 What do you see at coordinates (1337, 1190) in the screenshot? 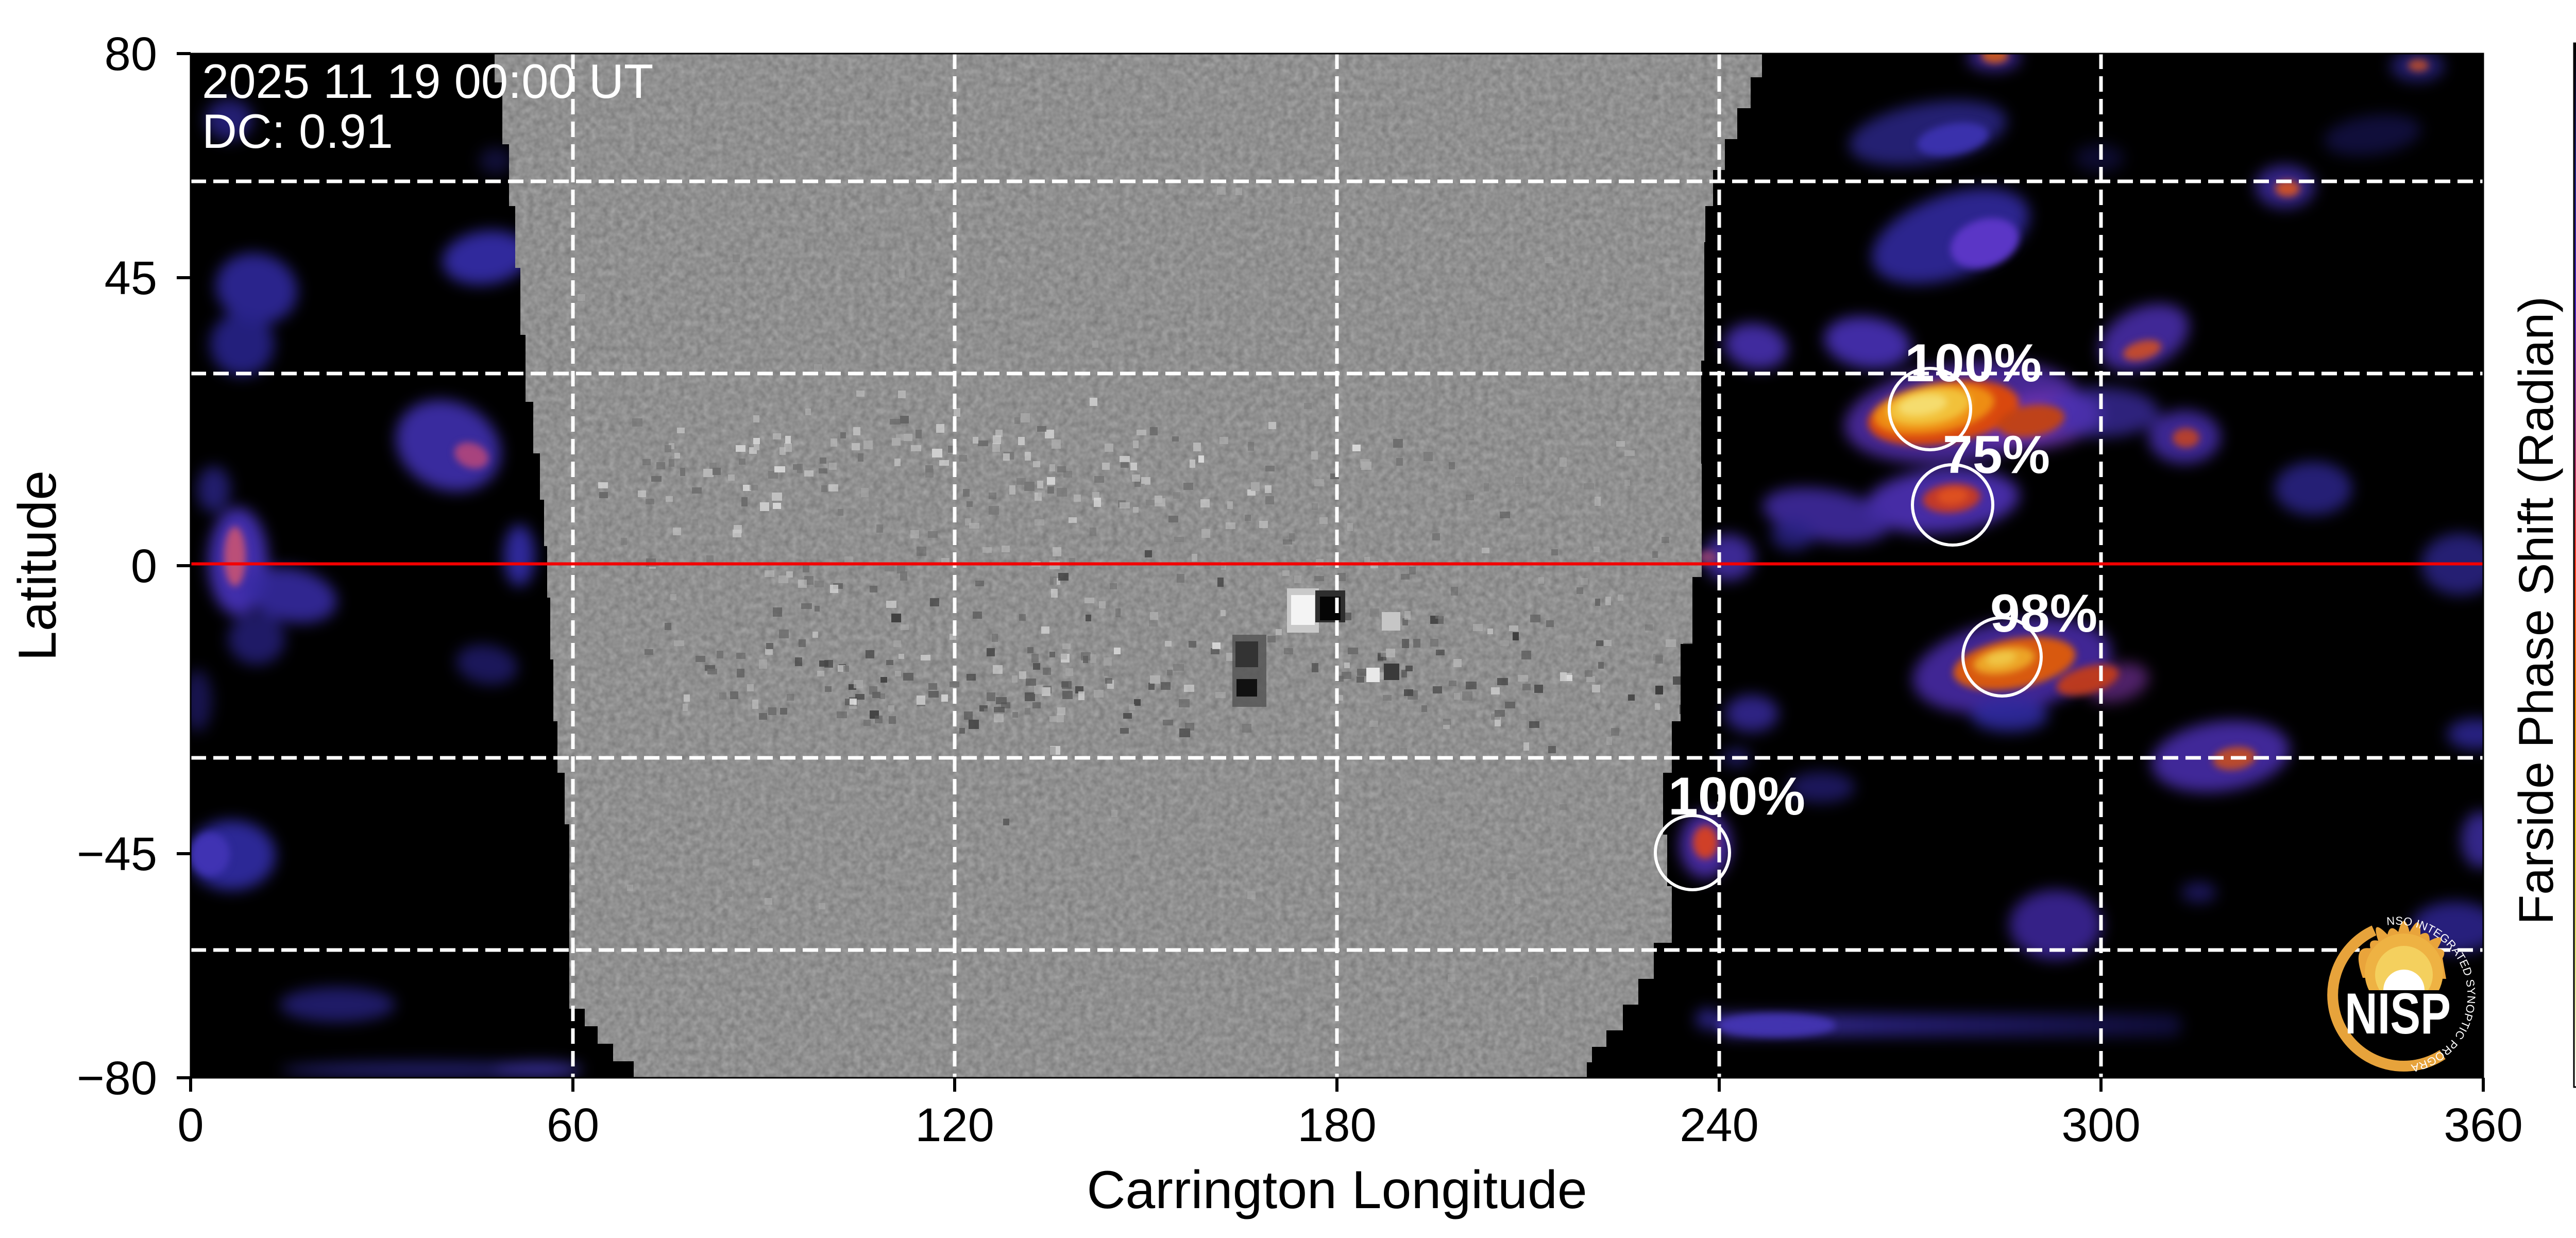
I see `svg-text: Carrington Longitude` at bounding box center [1337, 1190].